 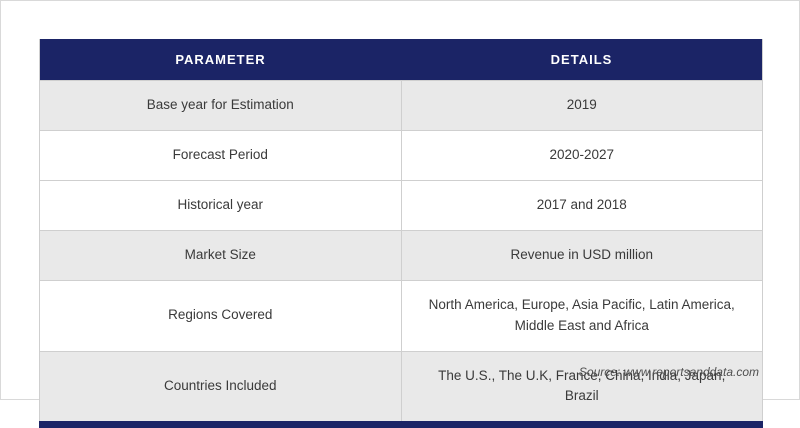 I want to click on details-cell: 2019, so click(x=581, y=105).